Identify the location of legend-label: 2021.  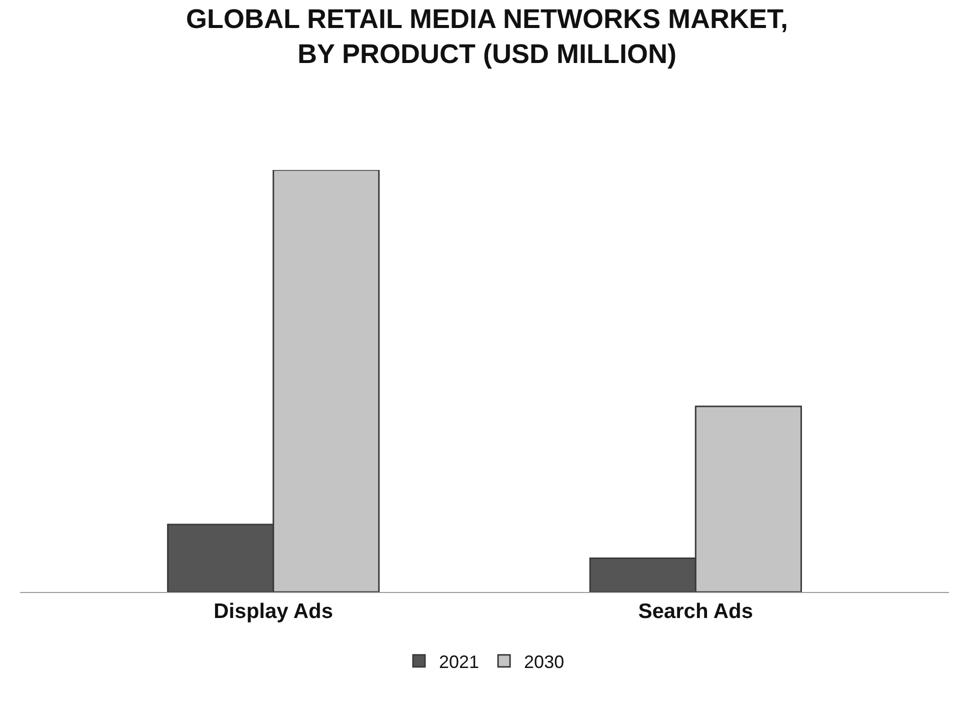
(459, 662).